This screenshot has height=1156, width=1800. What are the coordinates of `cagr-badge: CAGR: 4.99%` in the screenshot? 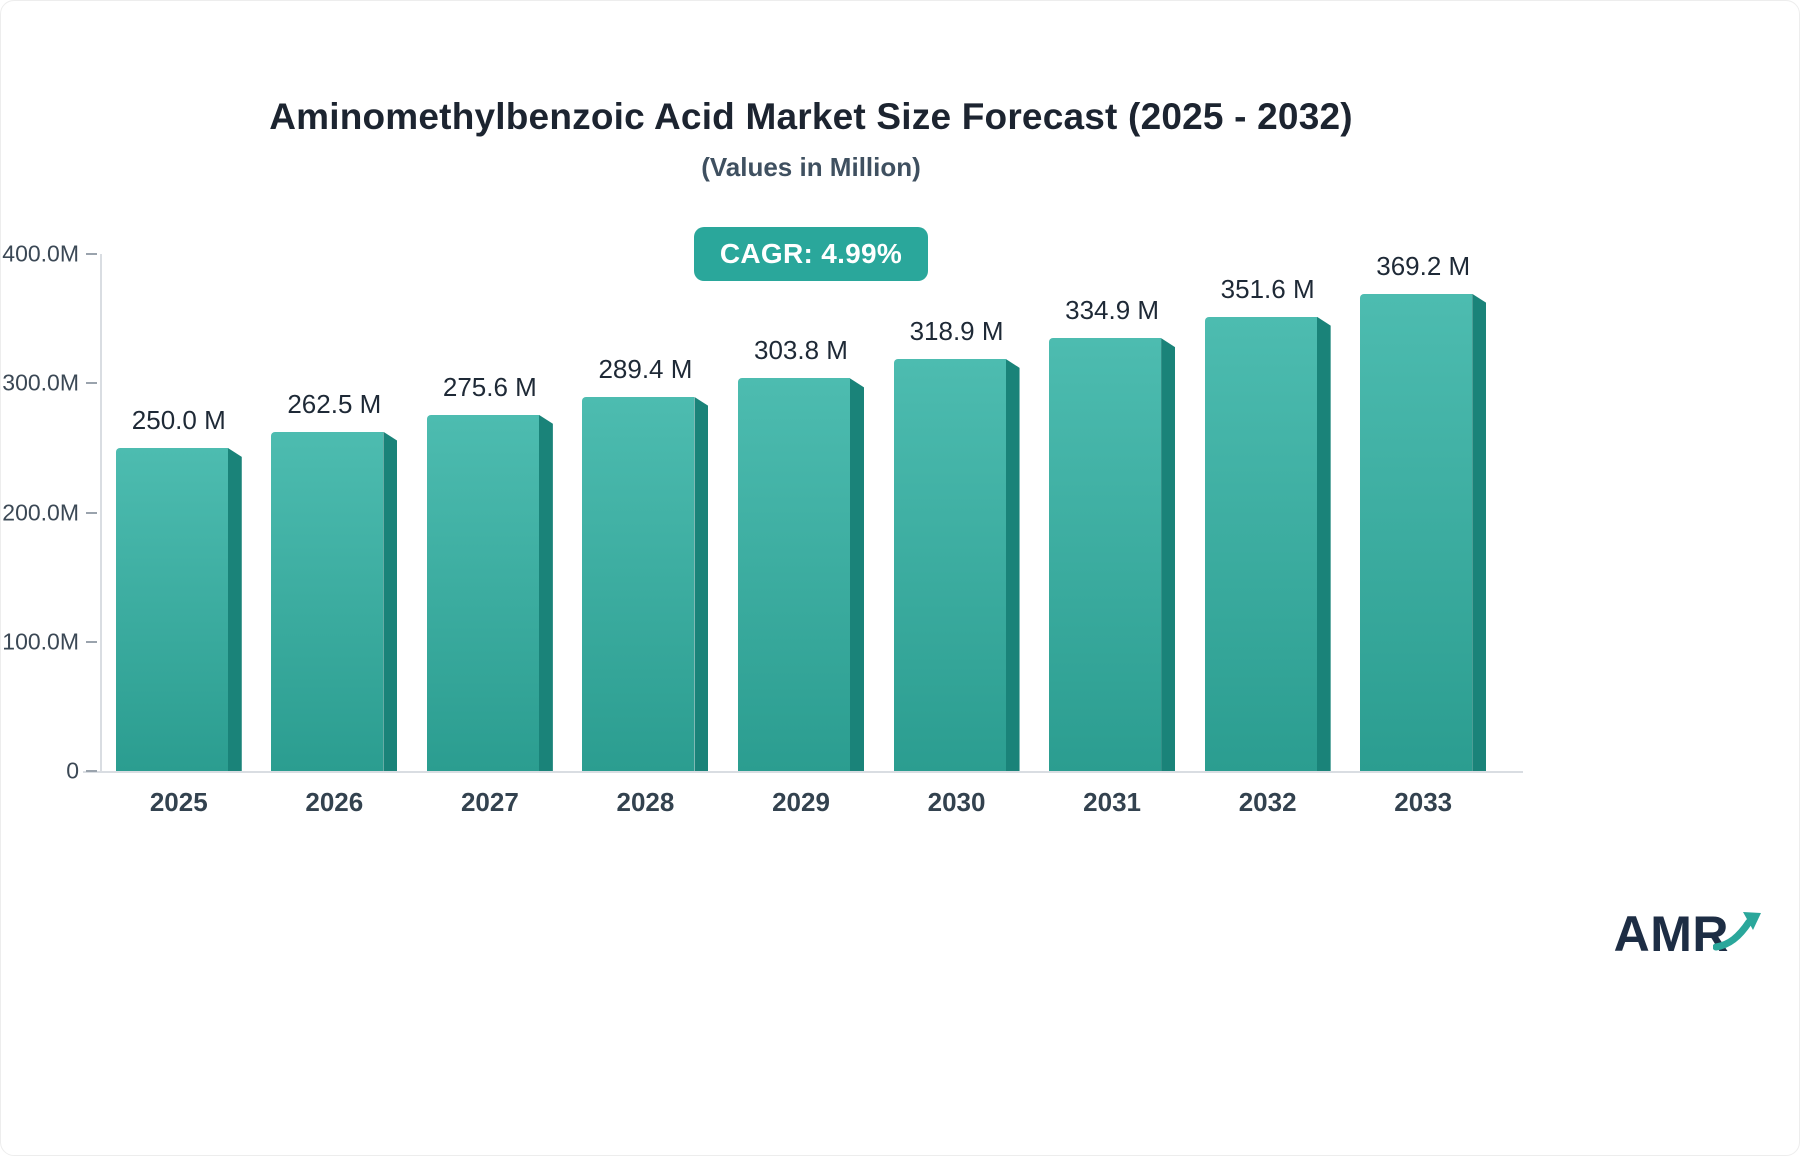 It's located at (811, 254).